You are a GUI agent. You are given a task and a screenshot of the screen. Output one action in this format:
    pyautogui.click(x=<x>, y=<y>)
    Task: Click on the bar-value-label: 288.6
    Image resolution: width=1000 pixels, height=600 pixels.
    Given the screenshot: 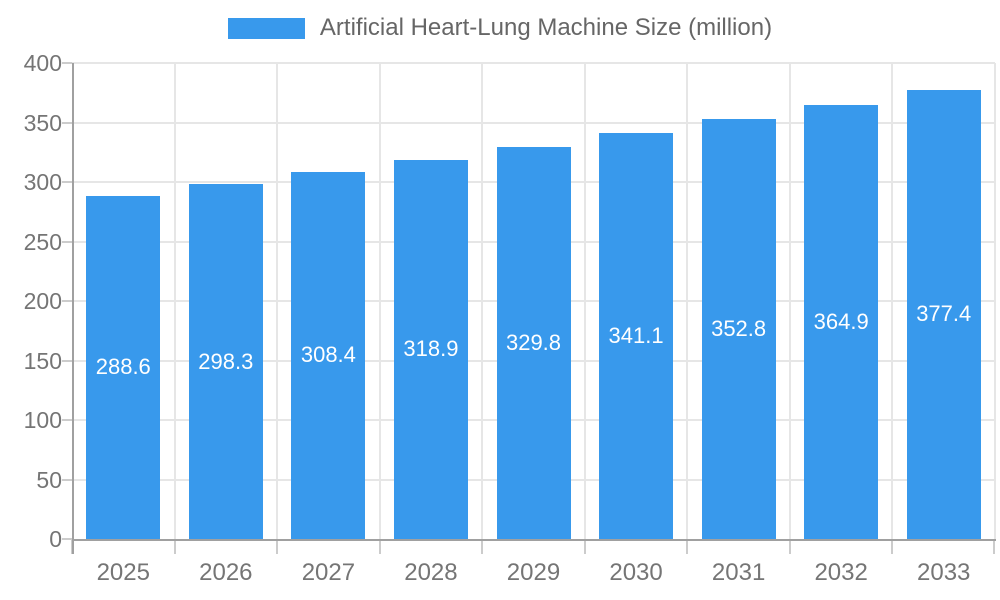 What is the action you would take?
    pyautogui.click(x=123, y=367)
    